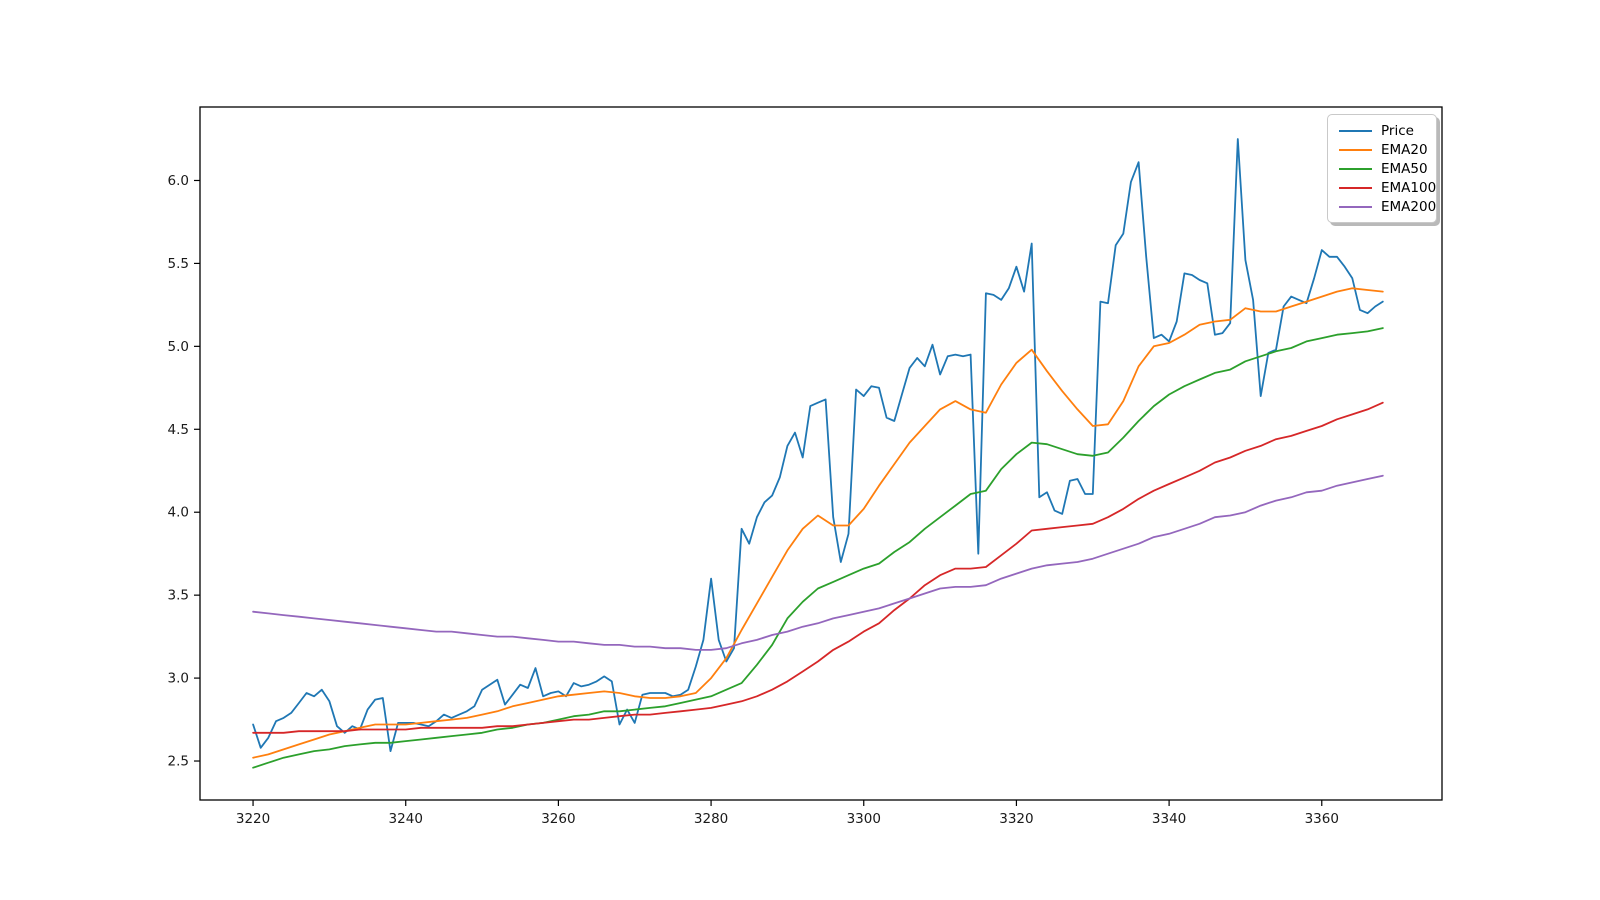 The image size is (1600, 900). What do you see at coordinates (178, 596) in the screenshot?
I see `y-tick-label: 3.5` at bounding box center [178, 596].